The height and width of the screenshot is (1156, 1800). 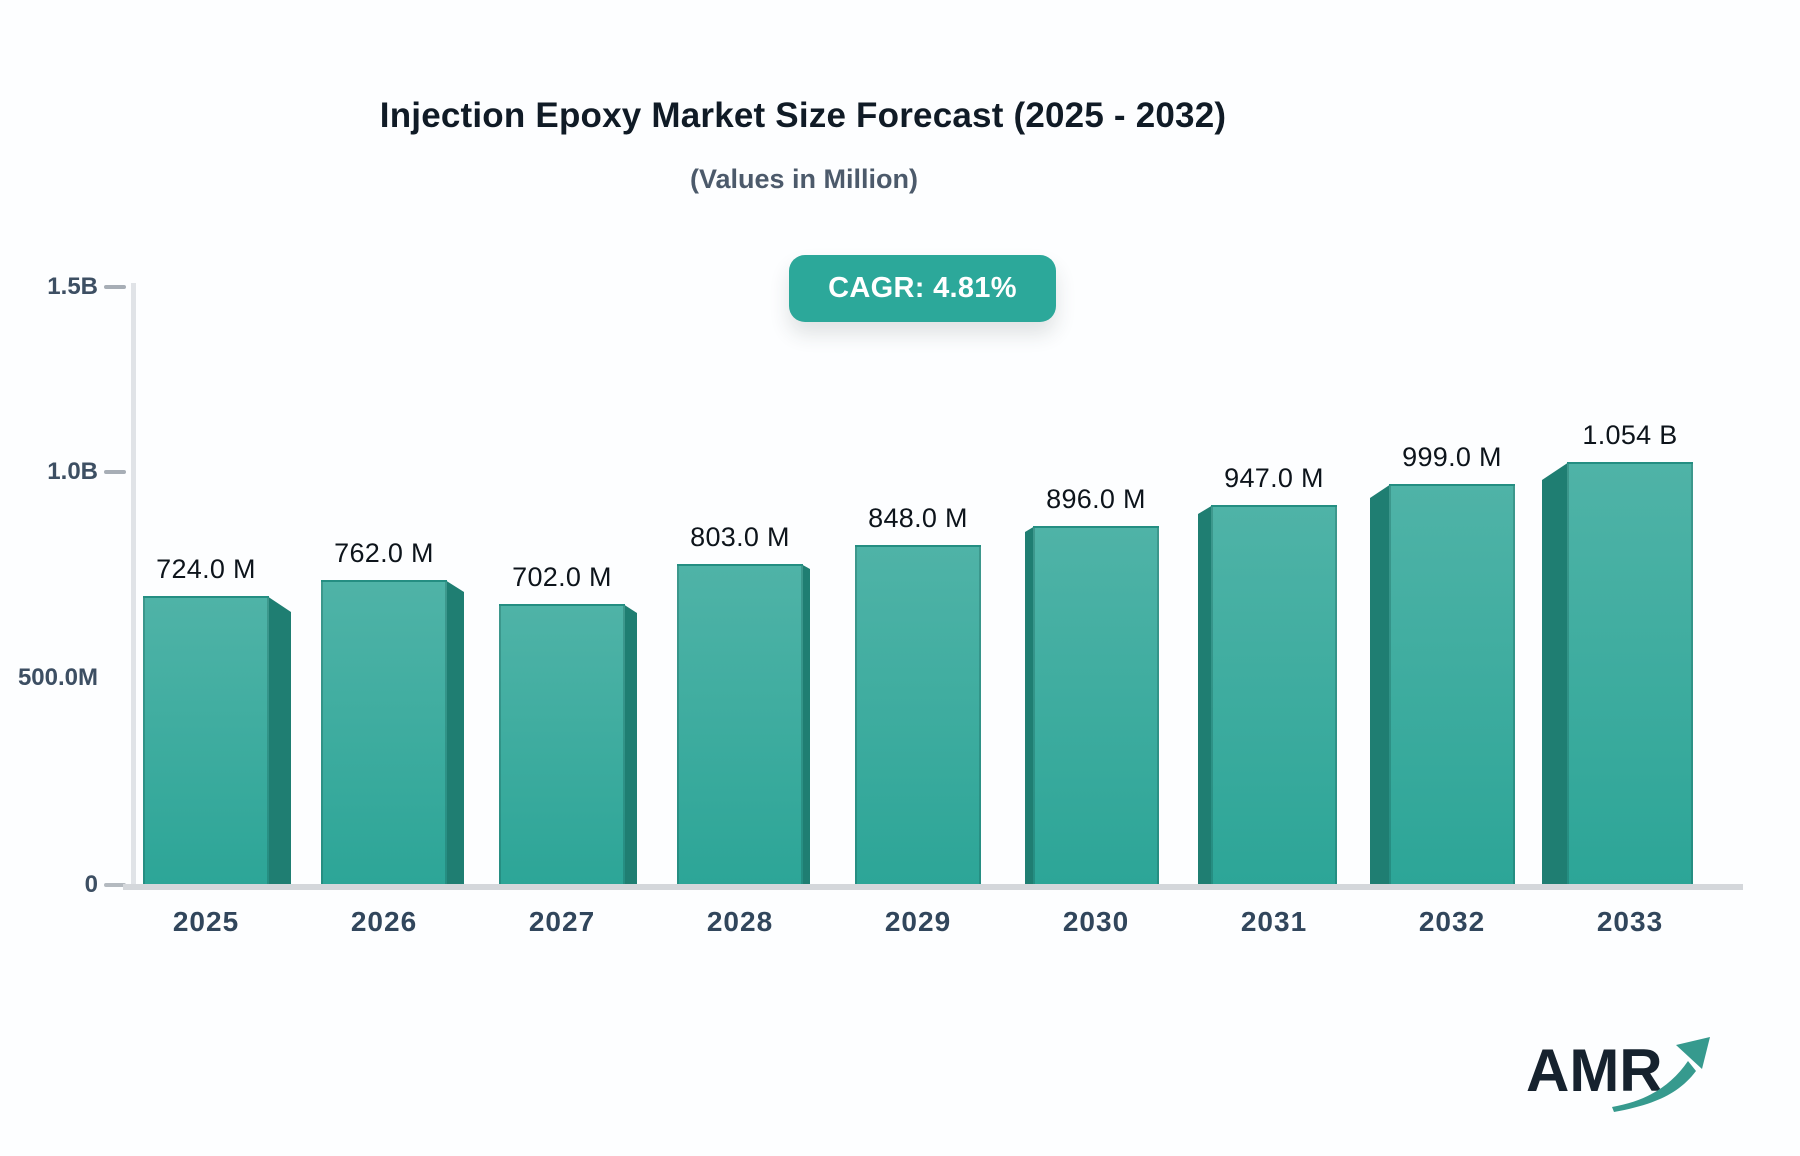 What do you see at coordinates (740, 537) in the screenshot?
I see `bar-value-label: 803.0 M` at bounding box center [740, 537].